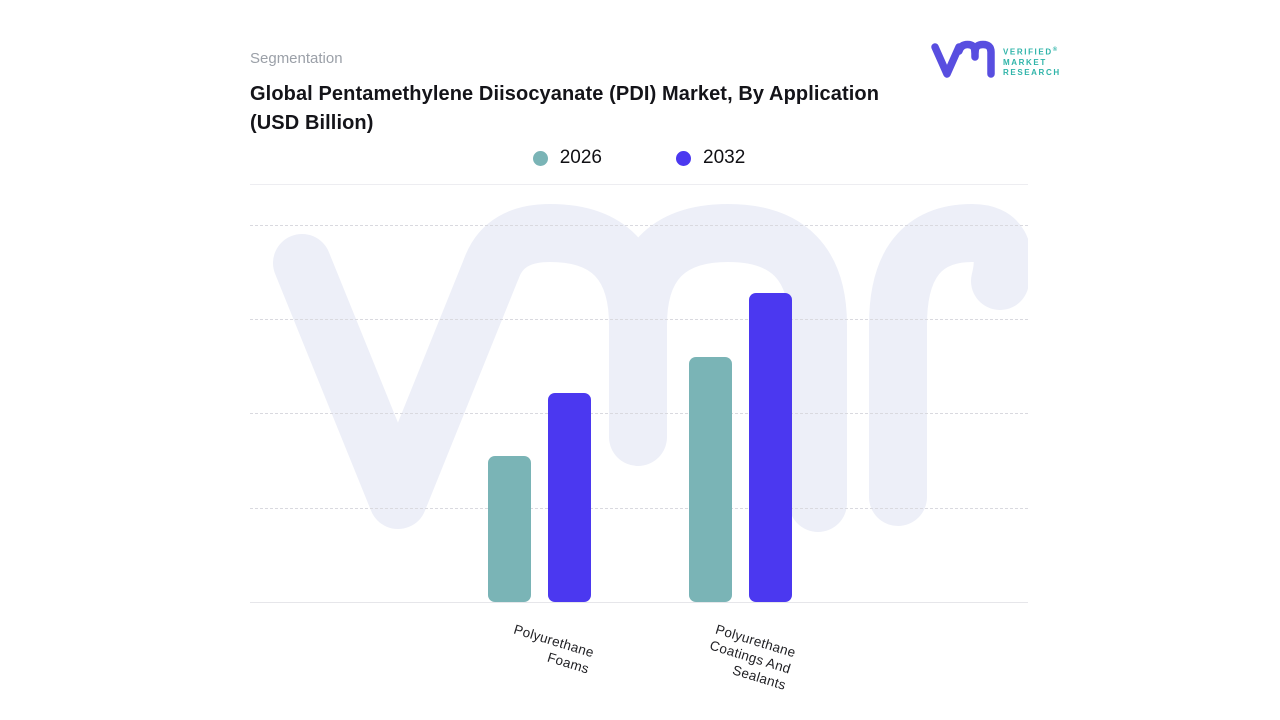  Describe the element at coordinates (710, 479) in the screenshot. I see `bar-2026-polyurethane-coatings-and-sealants` at that location.